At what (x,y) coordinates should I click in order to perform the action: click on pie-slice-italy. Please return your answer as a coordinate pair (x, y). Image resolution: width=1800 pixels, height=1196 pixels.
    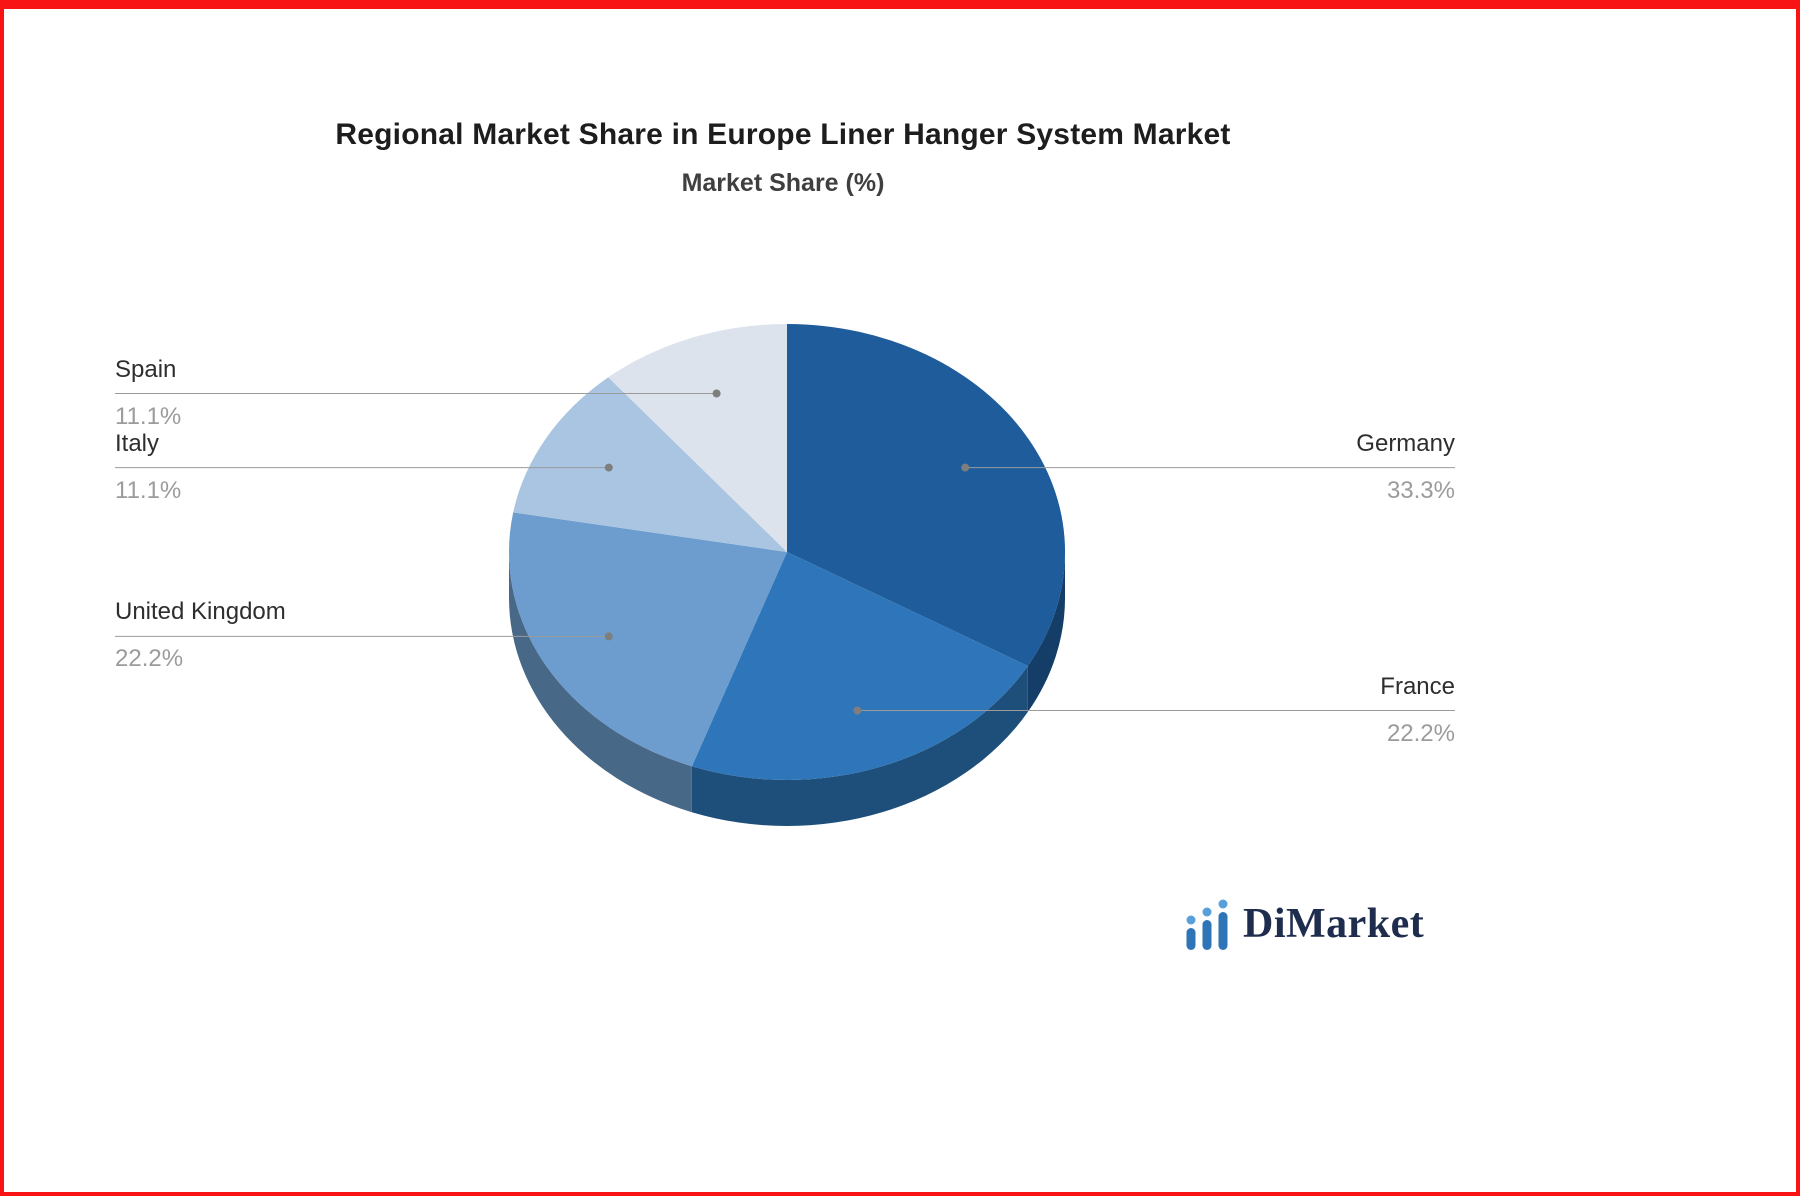
    Looking at the image, I should click on (650, 464).